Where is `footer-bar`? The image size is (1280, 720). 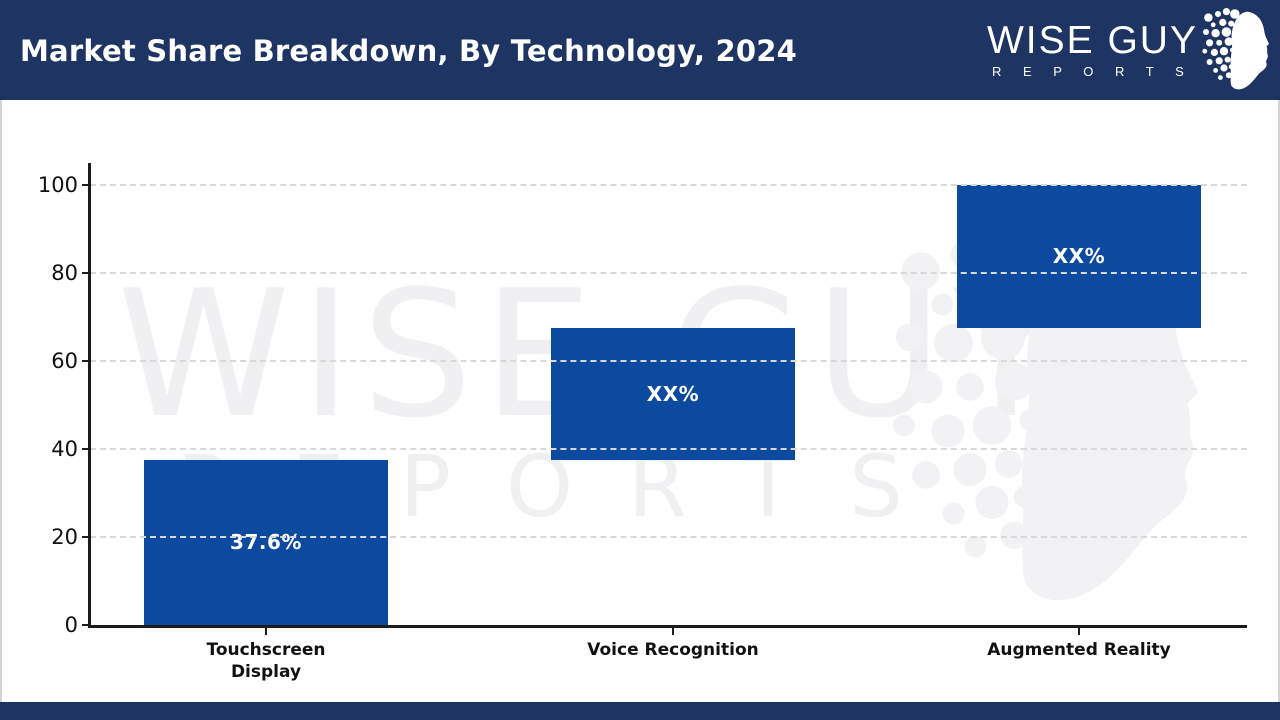
footer-bar is located at coordinates (640, 711).